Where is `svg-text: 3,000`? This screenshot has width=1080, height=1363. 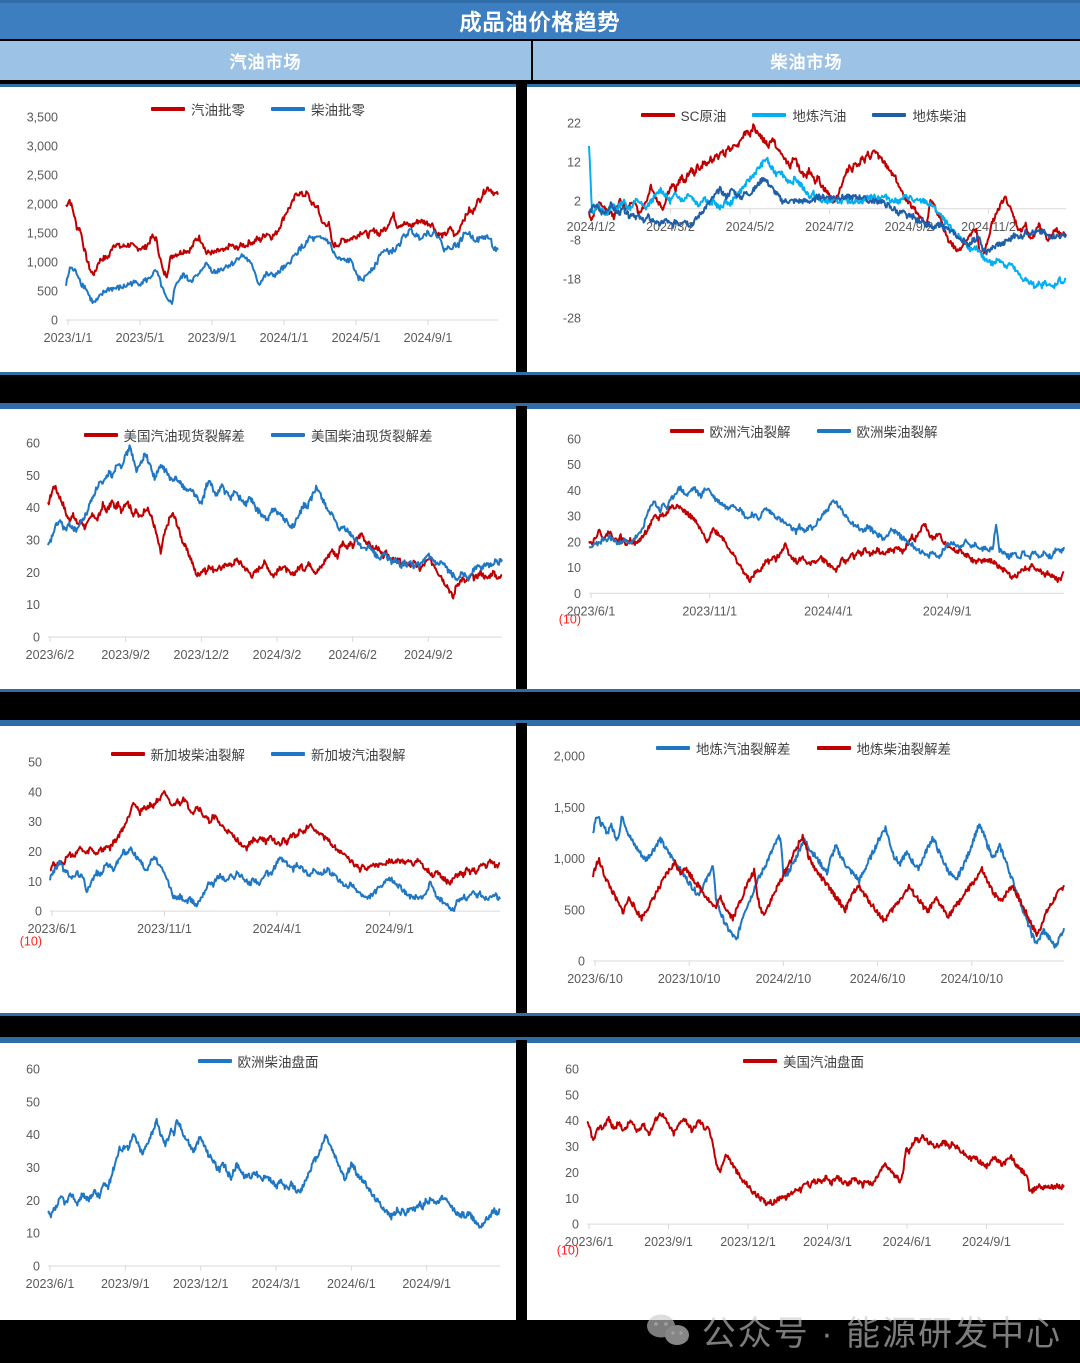
svg-text: 3,000 is located at coordinates (42, 147).